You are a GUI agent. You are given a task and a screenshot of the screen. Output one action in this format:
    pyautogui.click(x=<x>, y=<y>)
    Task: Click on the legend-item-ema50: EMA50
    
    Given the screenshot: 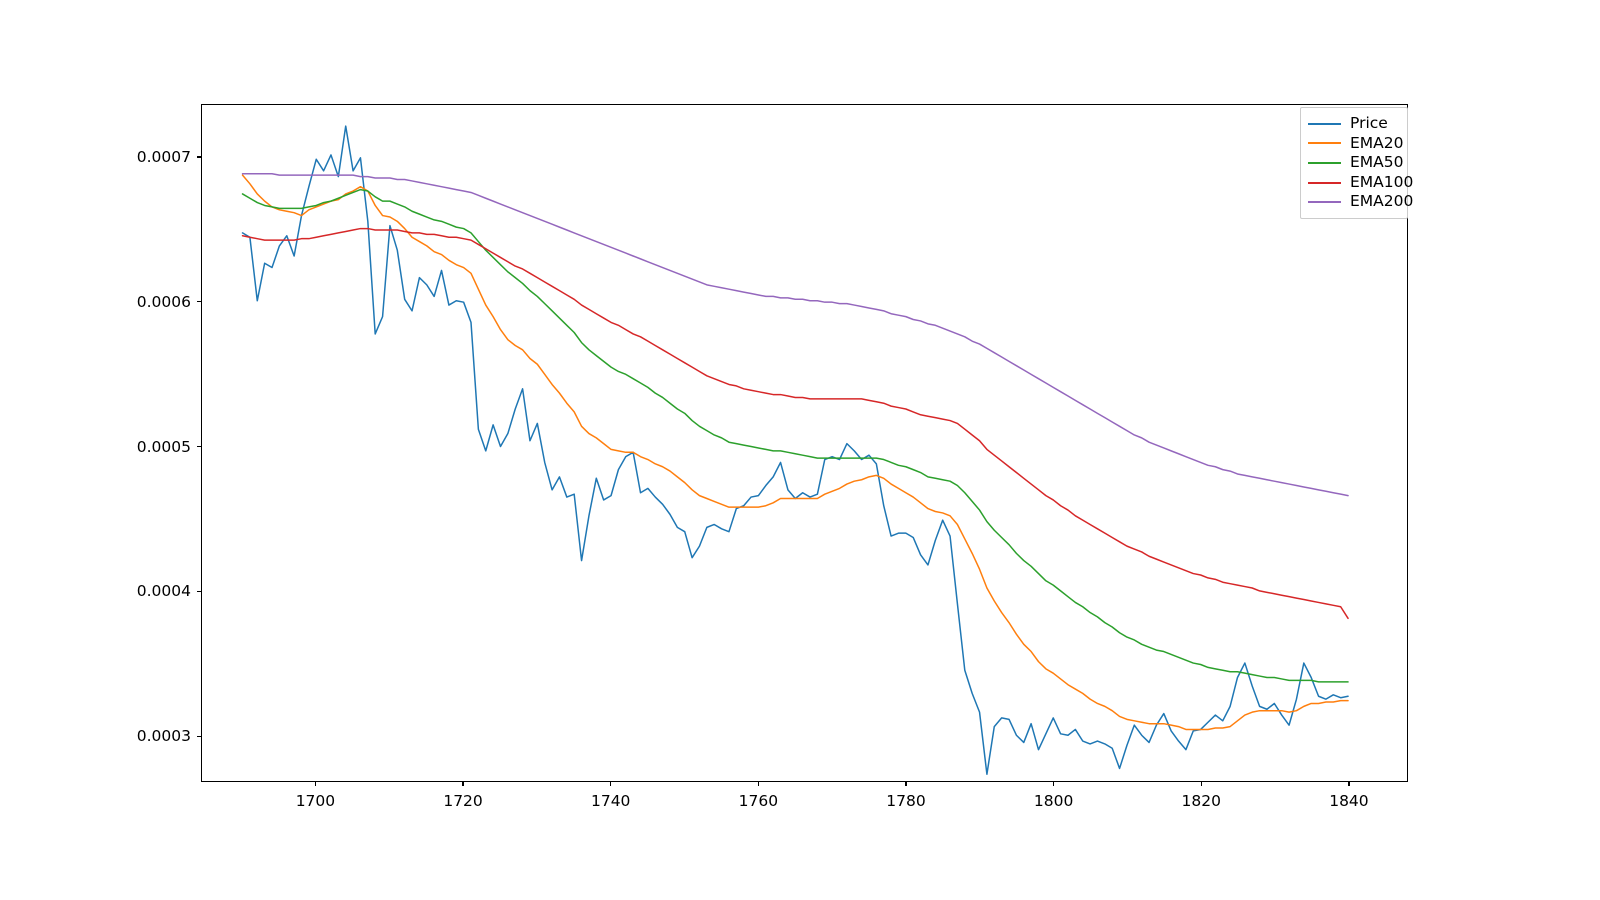 What is the action you would take?
    pyautogui.click(x=1356, y=163)
    